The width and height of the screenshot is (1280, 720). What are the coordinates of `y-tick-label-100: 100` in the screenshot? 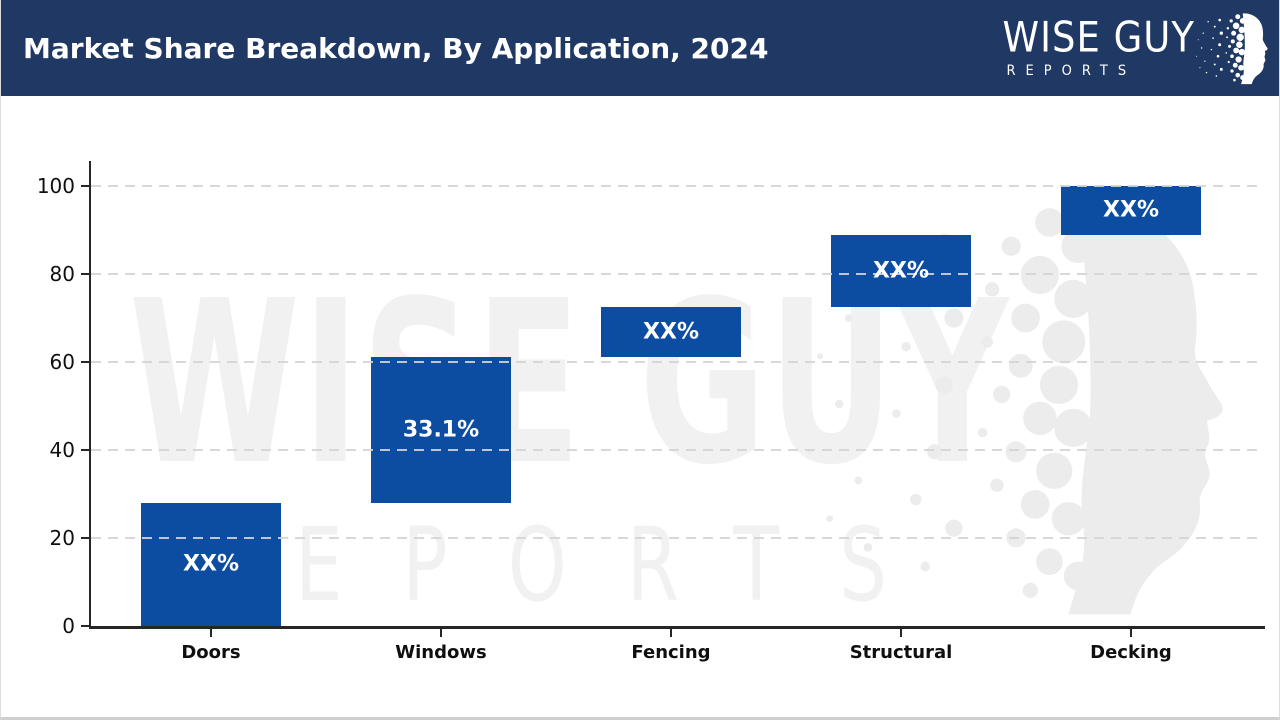 It's located at (55, 186).